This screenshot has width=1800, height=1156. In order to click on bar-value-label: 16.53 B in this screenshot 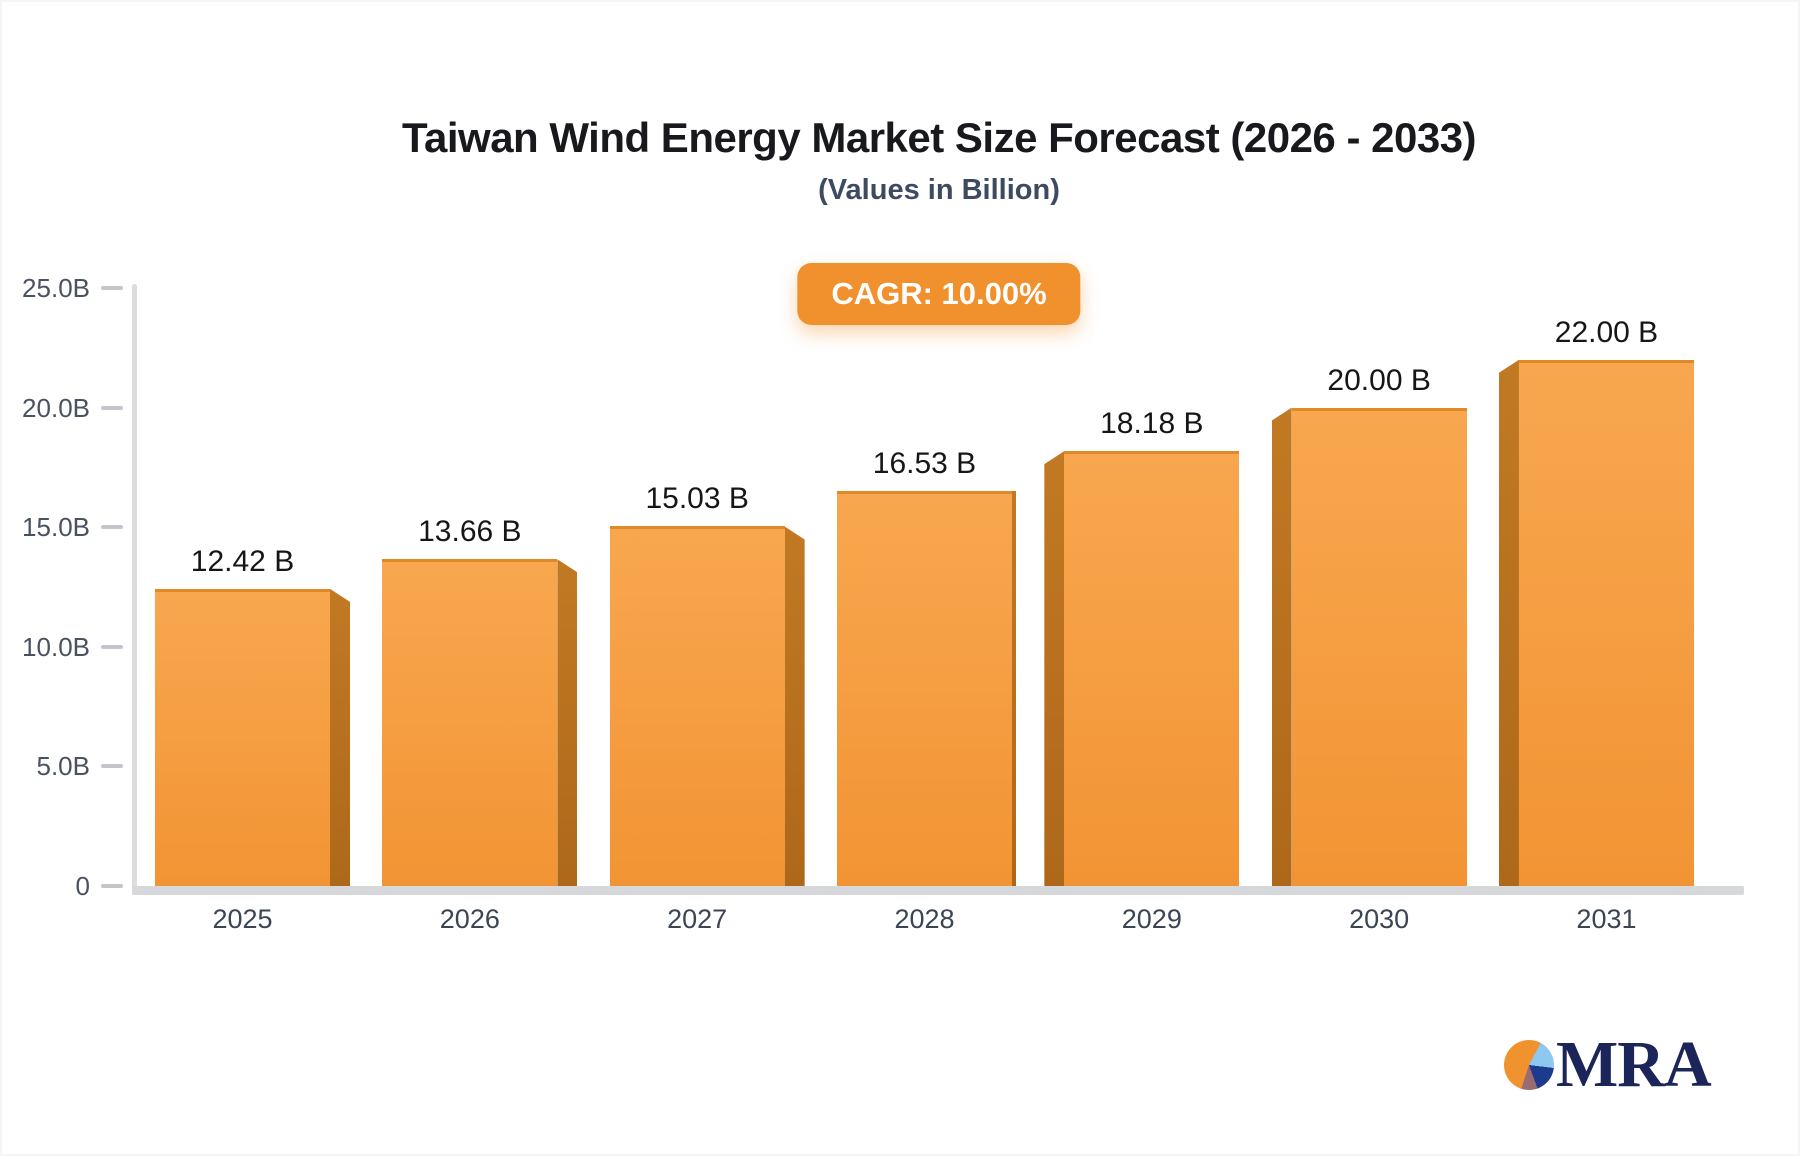, I will do `click(924, 463)`.